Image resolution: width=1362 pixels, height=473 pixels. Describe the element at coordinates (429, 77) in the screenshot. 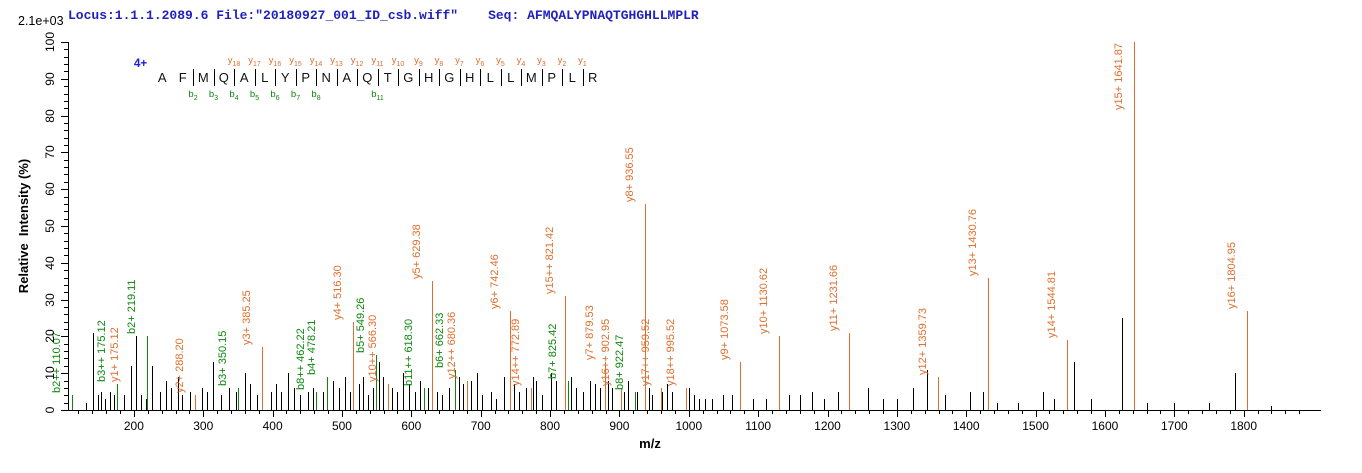

I see `residue-letter: H` at that location.